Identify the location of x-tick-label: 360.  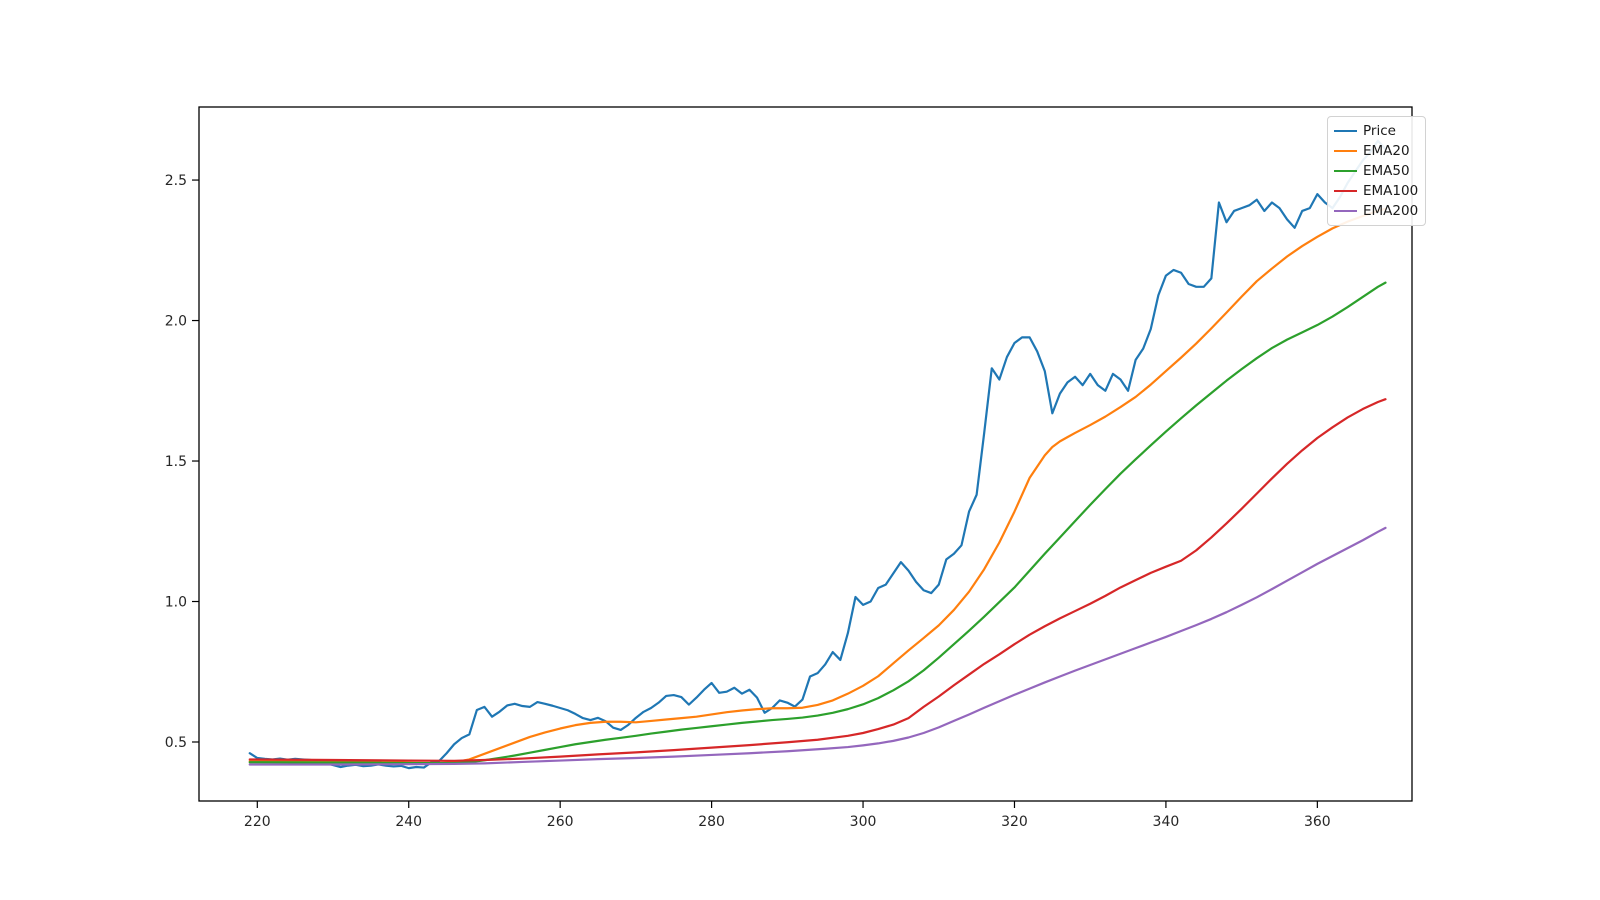
(1317, 822).